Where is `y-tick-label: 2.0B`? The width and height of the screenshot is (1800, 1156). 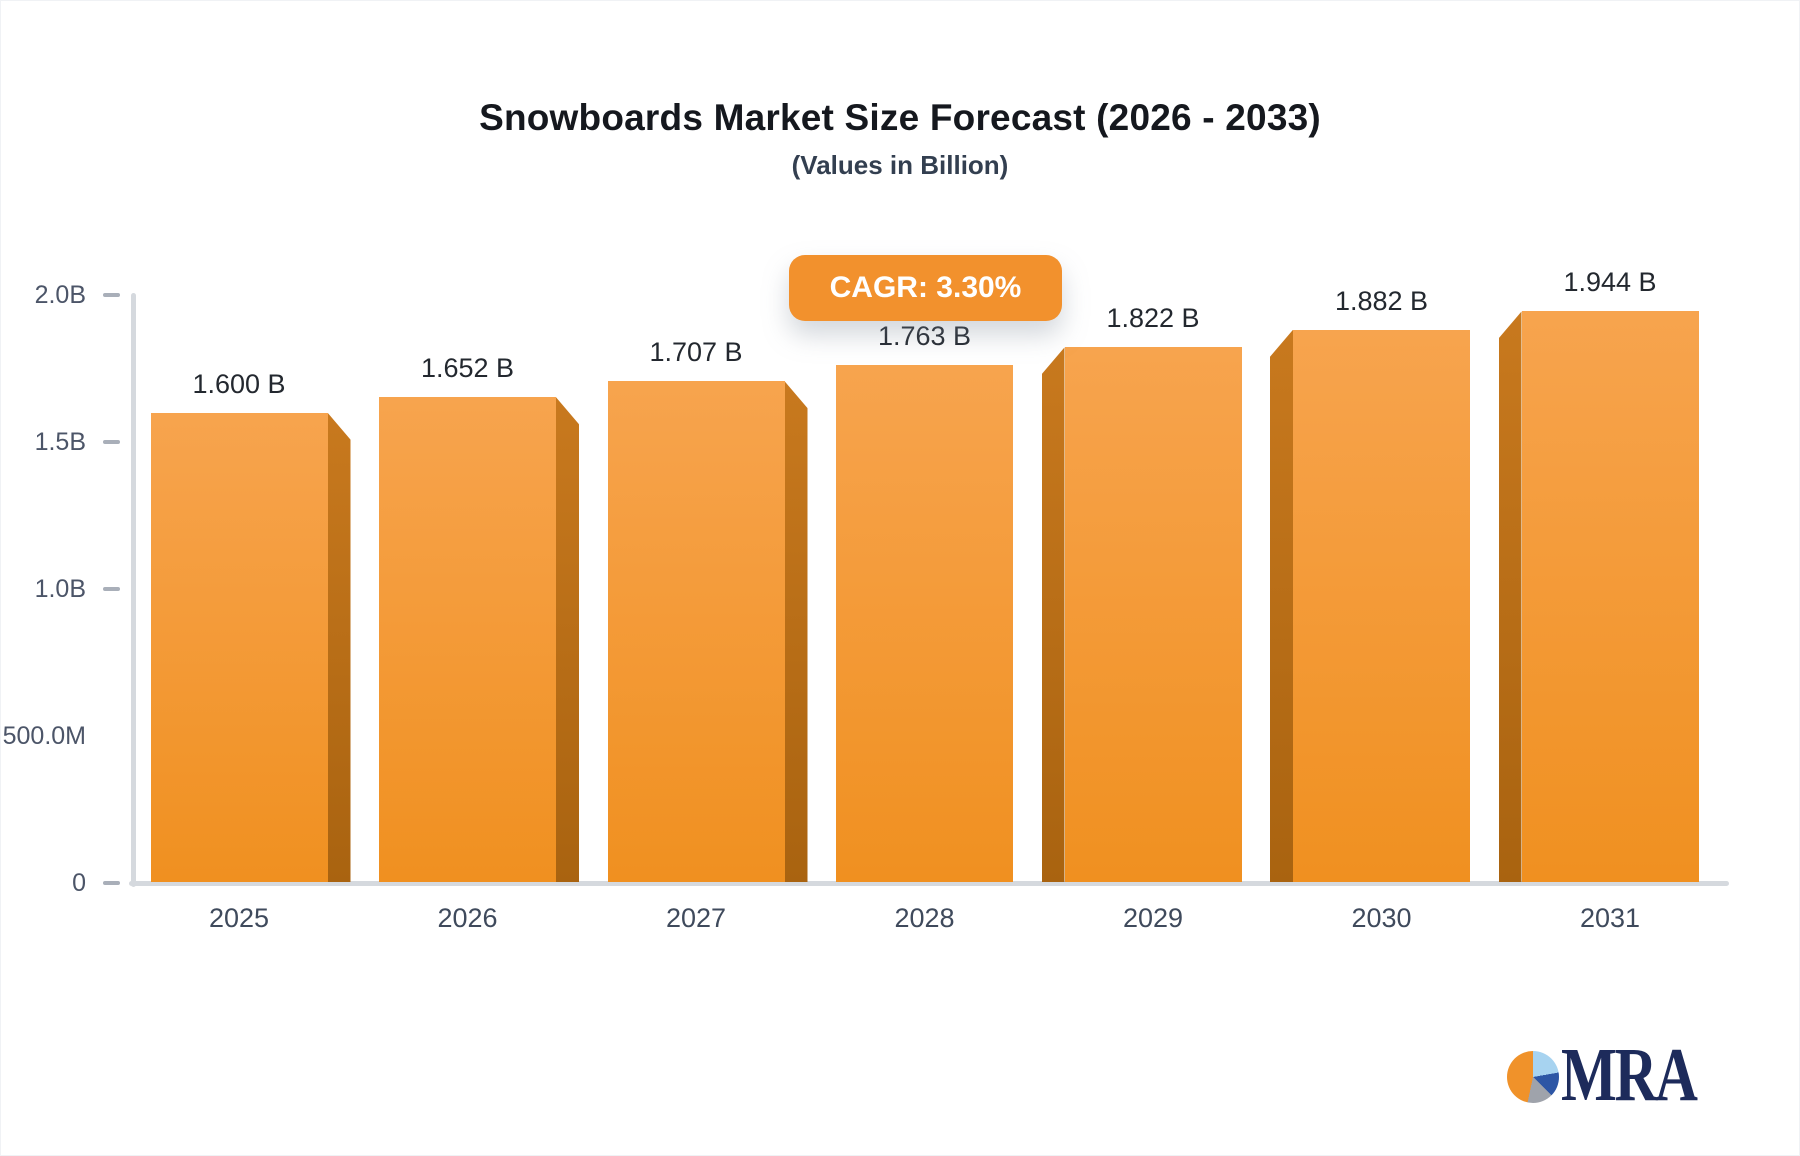
y-tick-label: 2.0B is located at coordinates (60, 295).